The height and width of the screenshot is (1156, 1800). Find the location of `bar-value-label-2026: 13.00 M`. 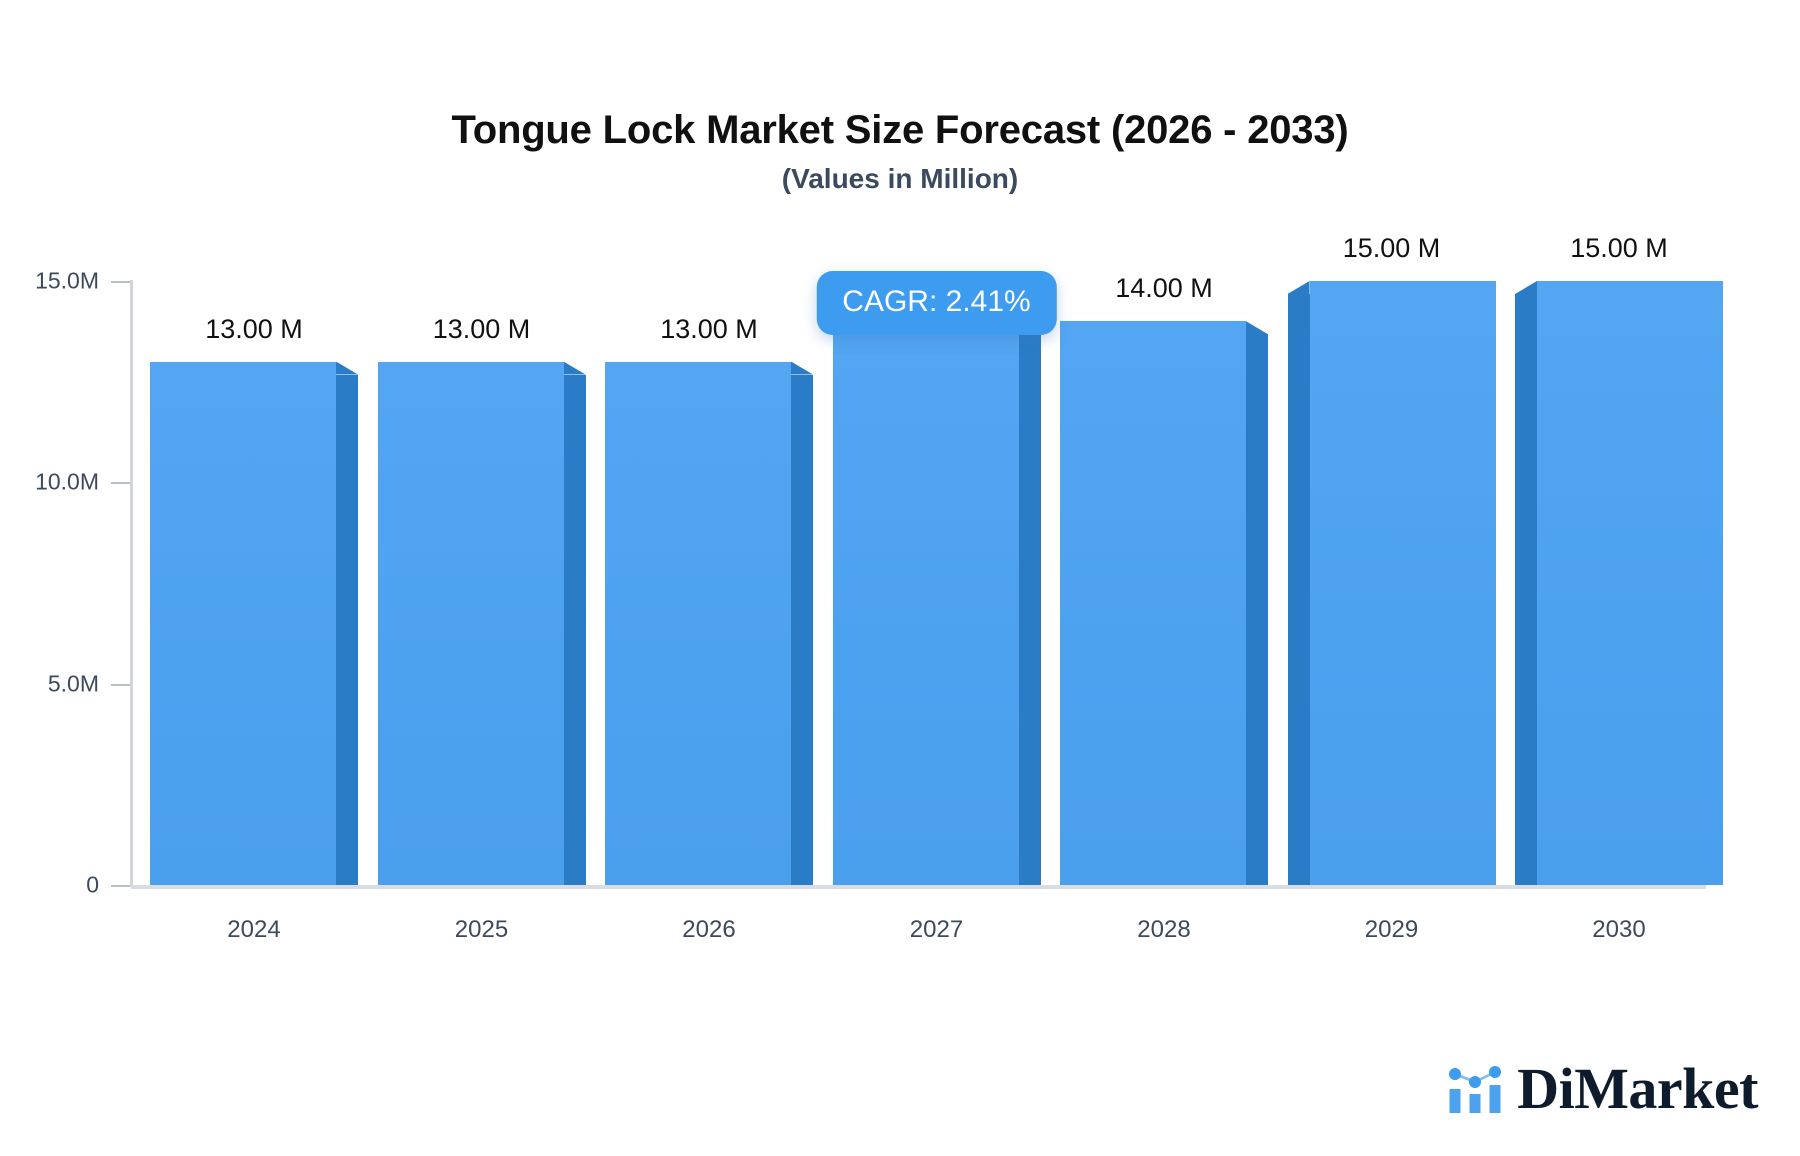

bar-value-label-2026: 13.00 M is located at coordinates (709, 328).